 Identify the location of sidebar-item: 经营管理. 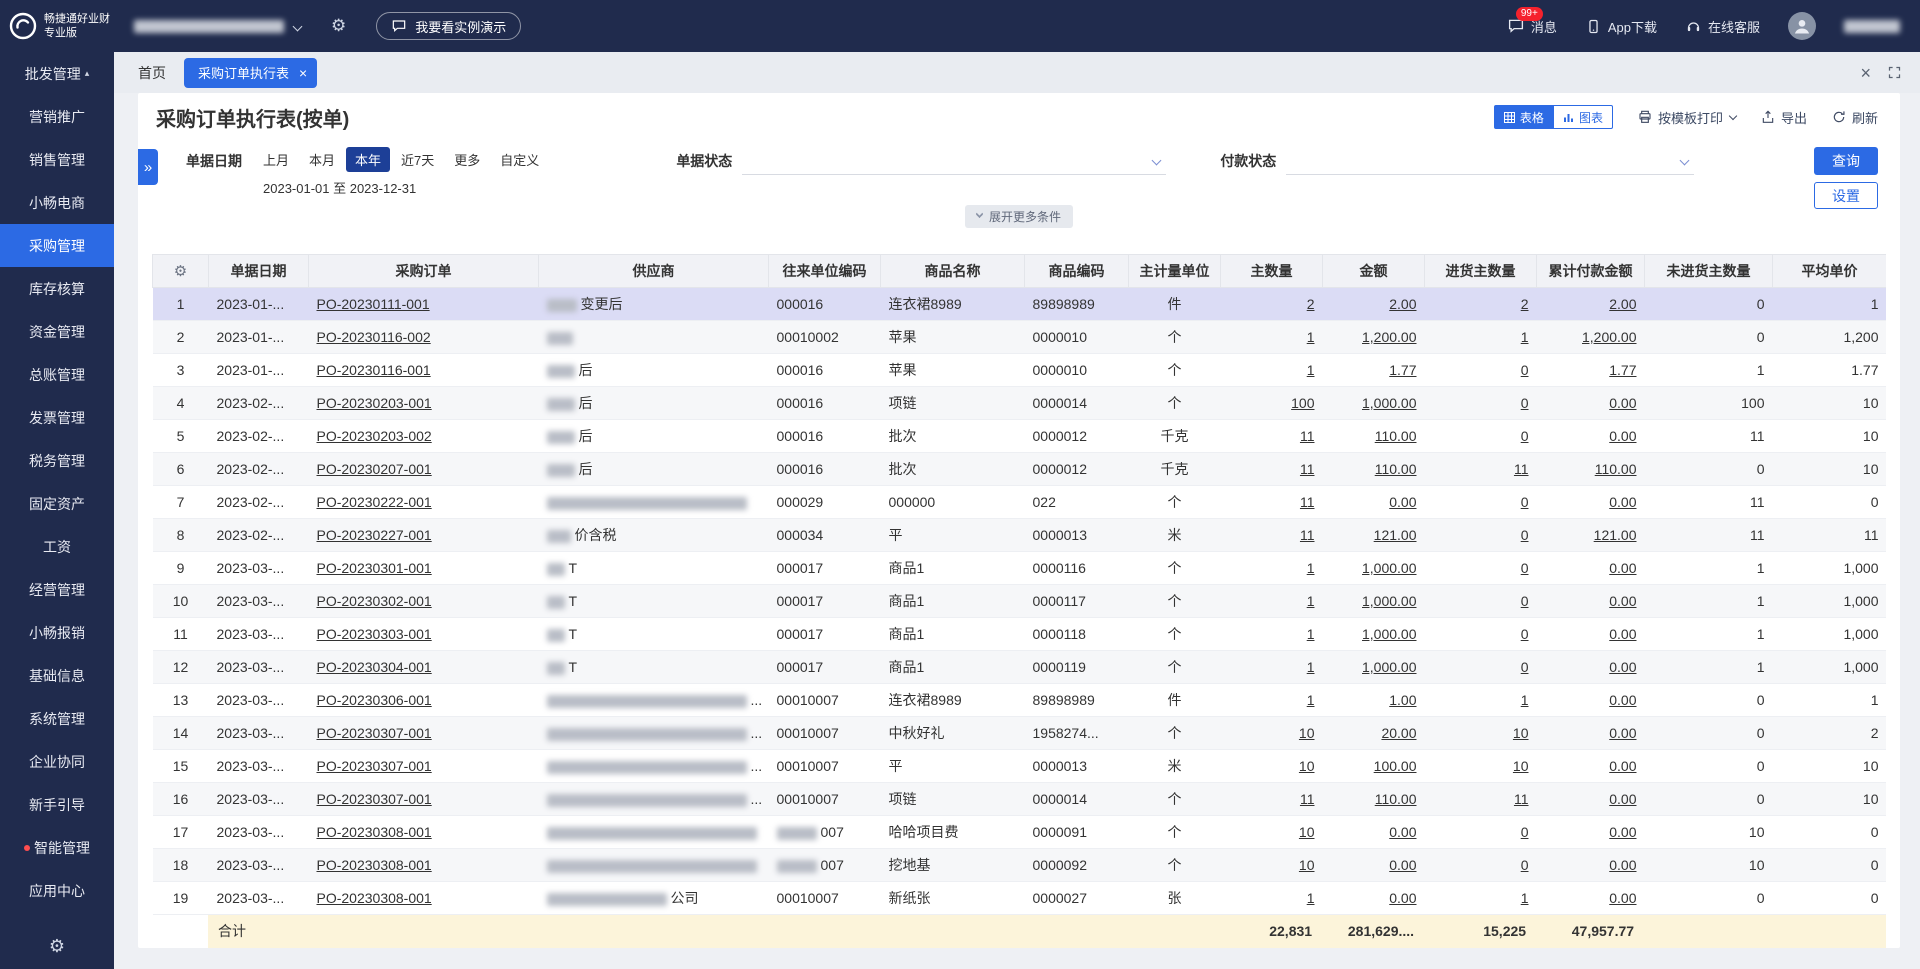
(57, 589).